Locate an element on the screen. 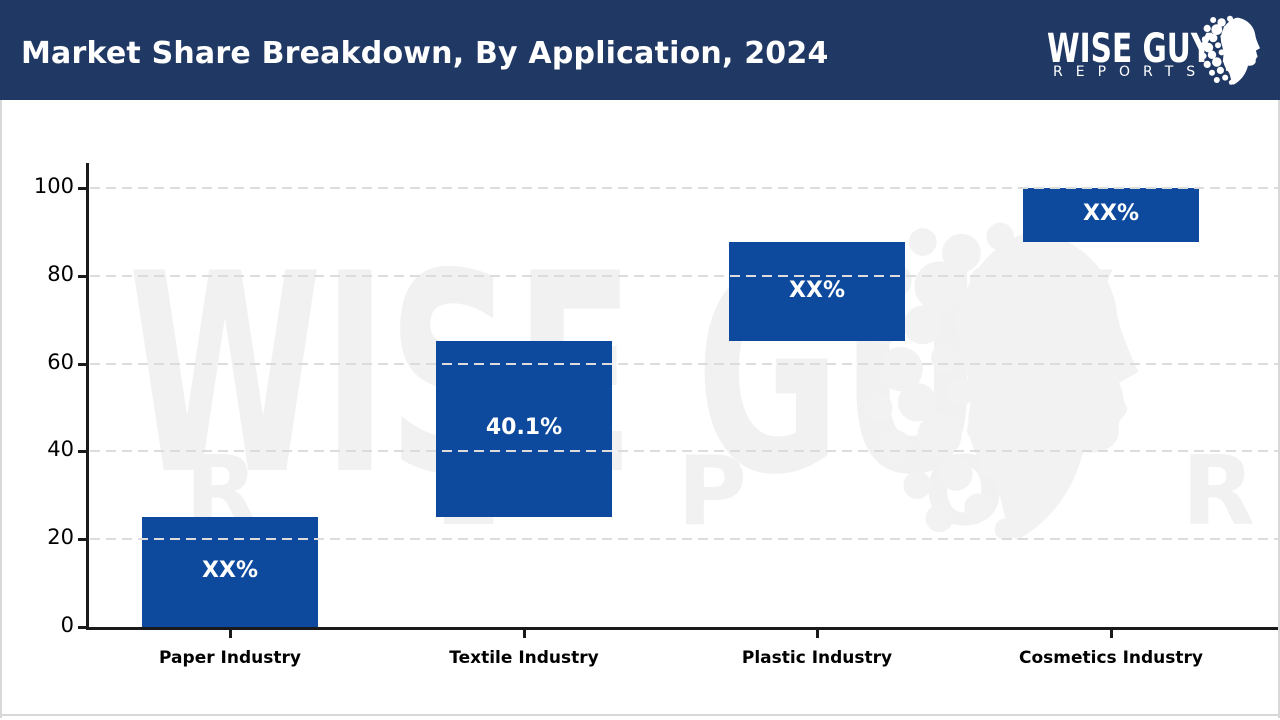  y-tick-label-0: 0 is located at coordinates (67, 625).